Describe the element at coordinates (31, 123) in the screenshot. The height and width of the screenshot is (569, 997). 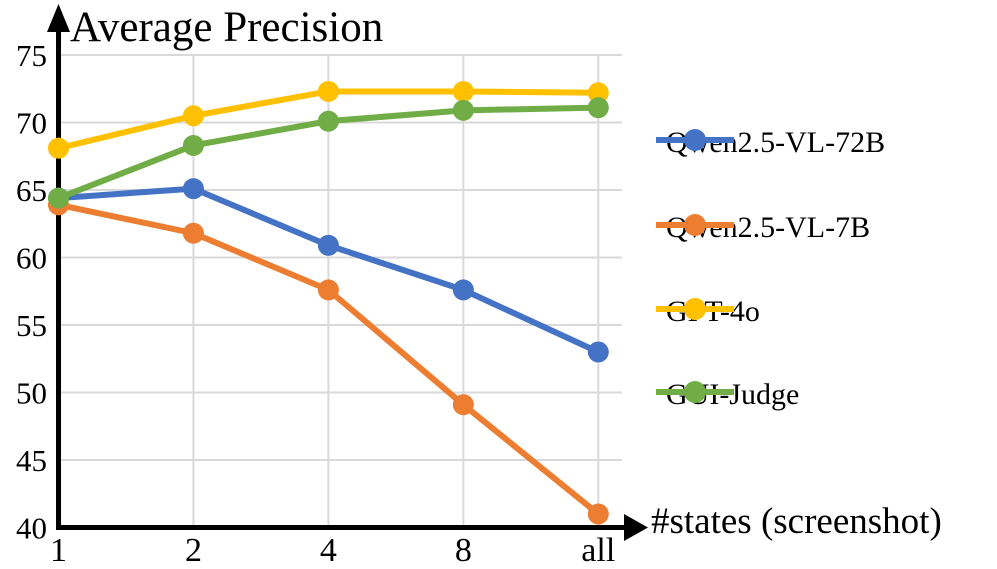
I see `y-tick-label: 70` at that location.